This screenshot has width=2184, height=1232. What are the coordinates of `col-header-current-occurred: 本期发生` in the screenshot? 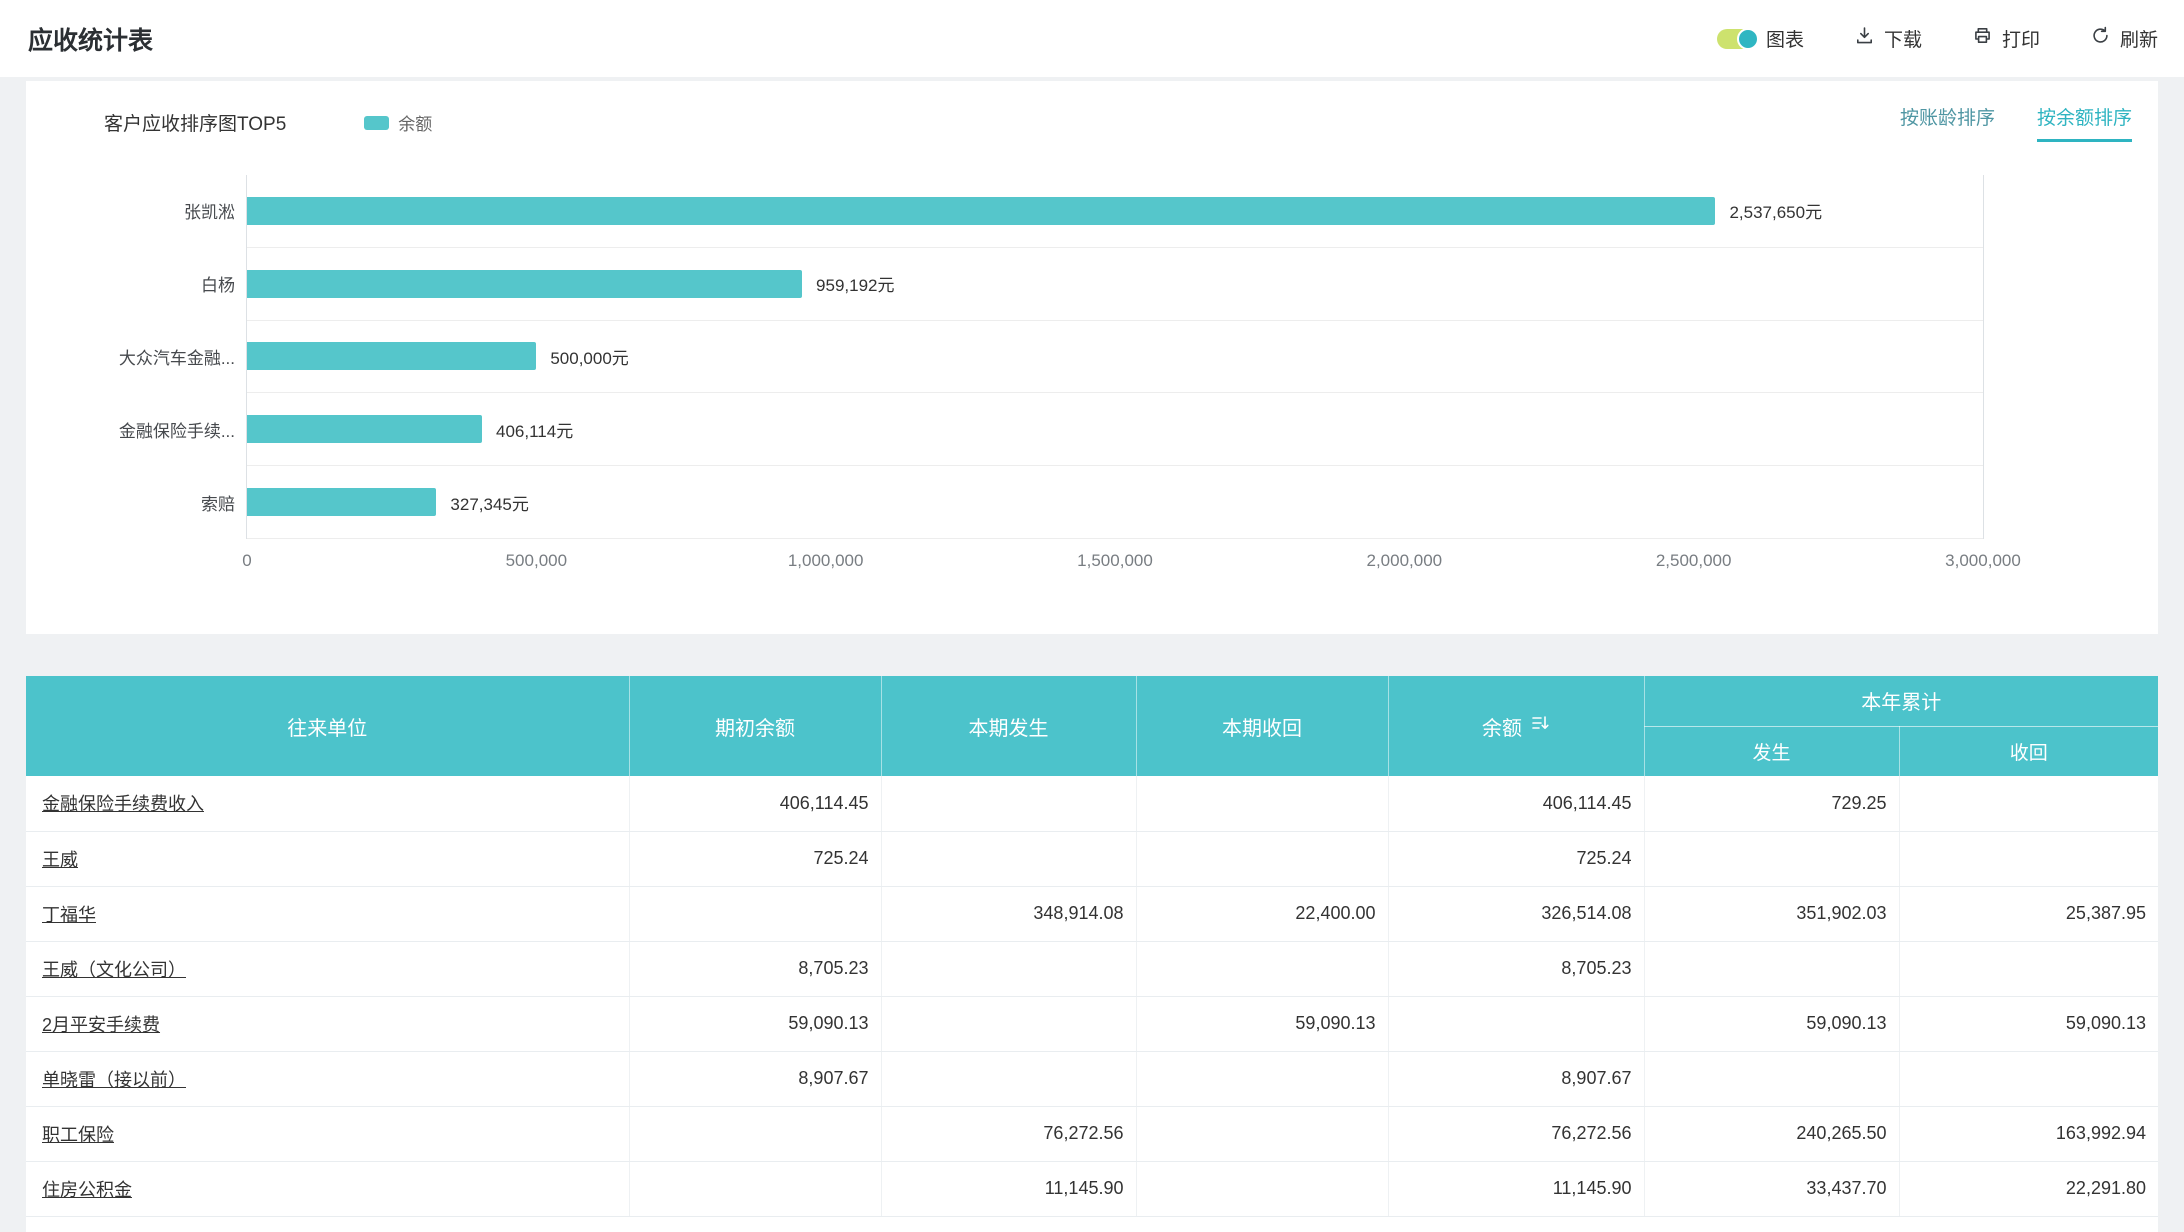 It's located at (1009, 726).